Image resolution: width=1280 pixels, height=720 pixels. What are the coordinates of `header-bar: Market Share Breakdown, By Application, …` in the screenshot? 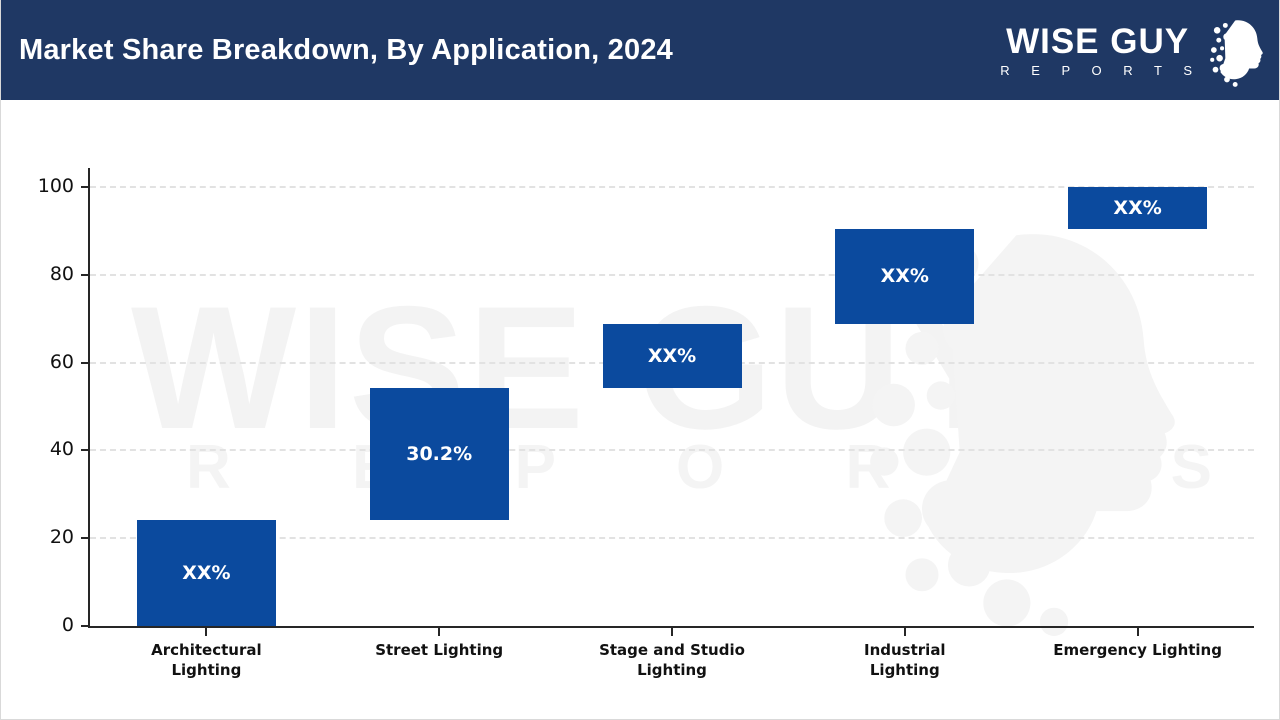 It's located at (640, 50).